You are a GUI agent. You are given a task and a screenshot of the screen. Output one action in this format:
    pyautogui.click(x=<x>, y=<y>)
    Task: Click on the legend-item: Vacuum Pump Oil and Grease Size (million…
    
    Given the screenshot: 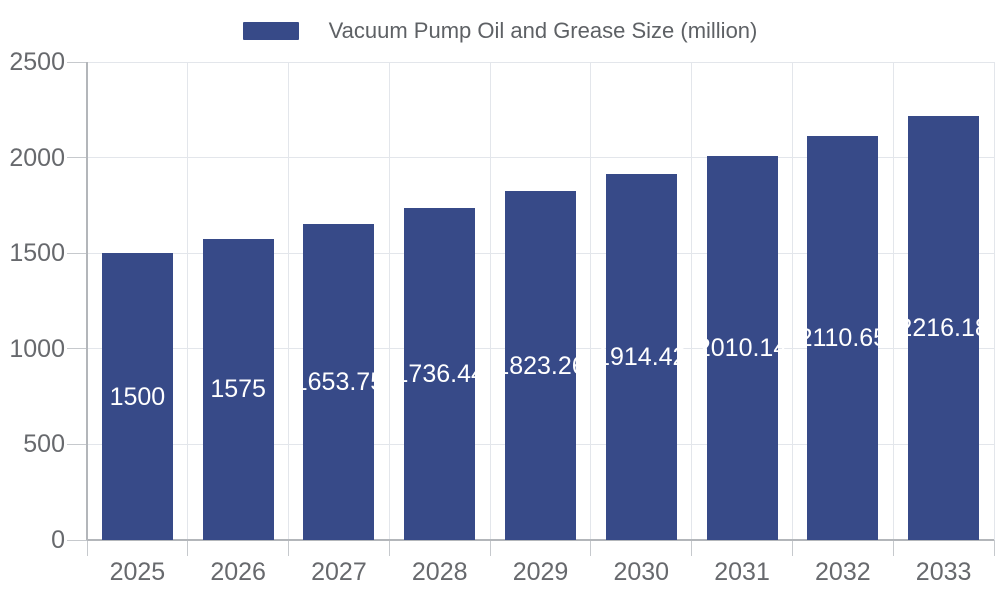 What is the action you would take?
    pyautogui.click(x=500, y=31)
    